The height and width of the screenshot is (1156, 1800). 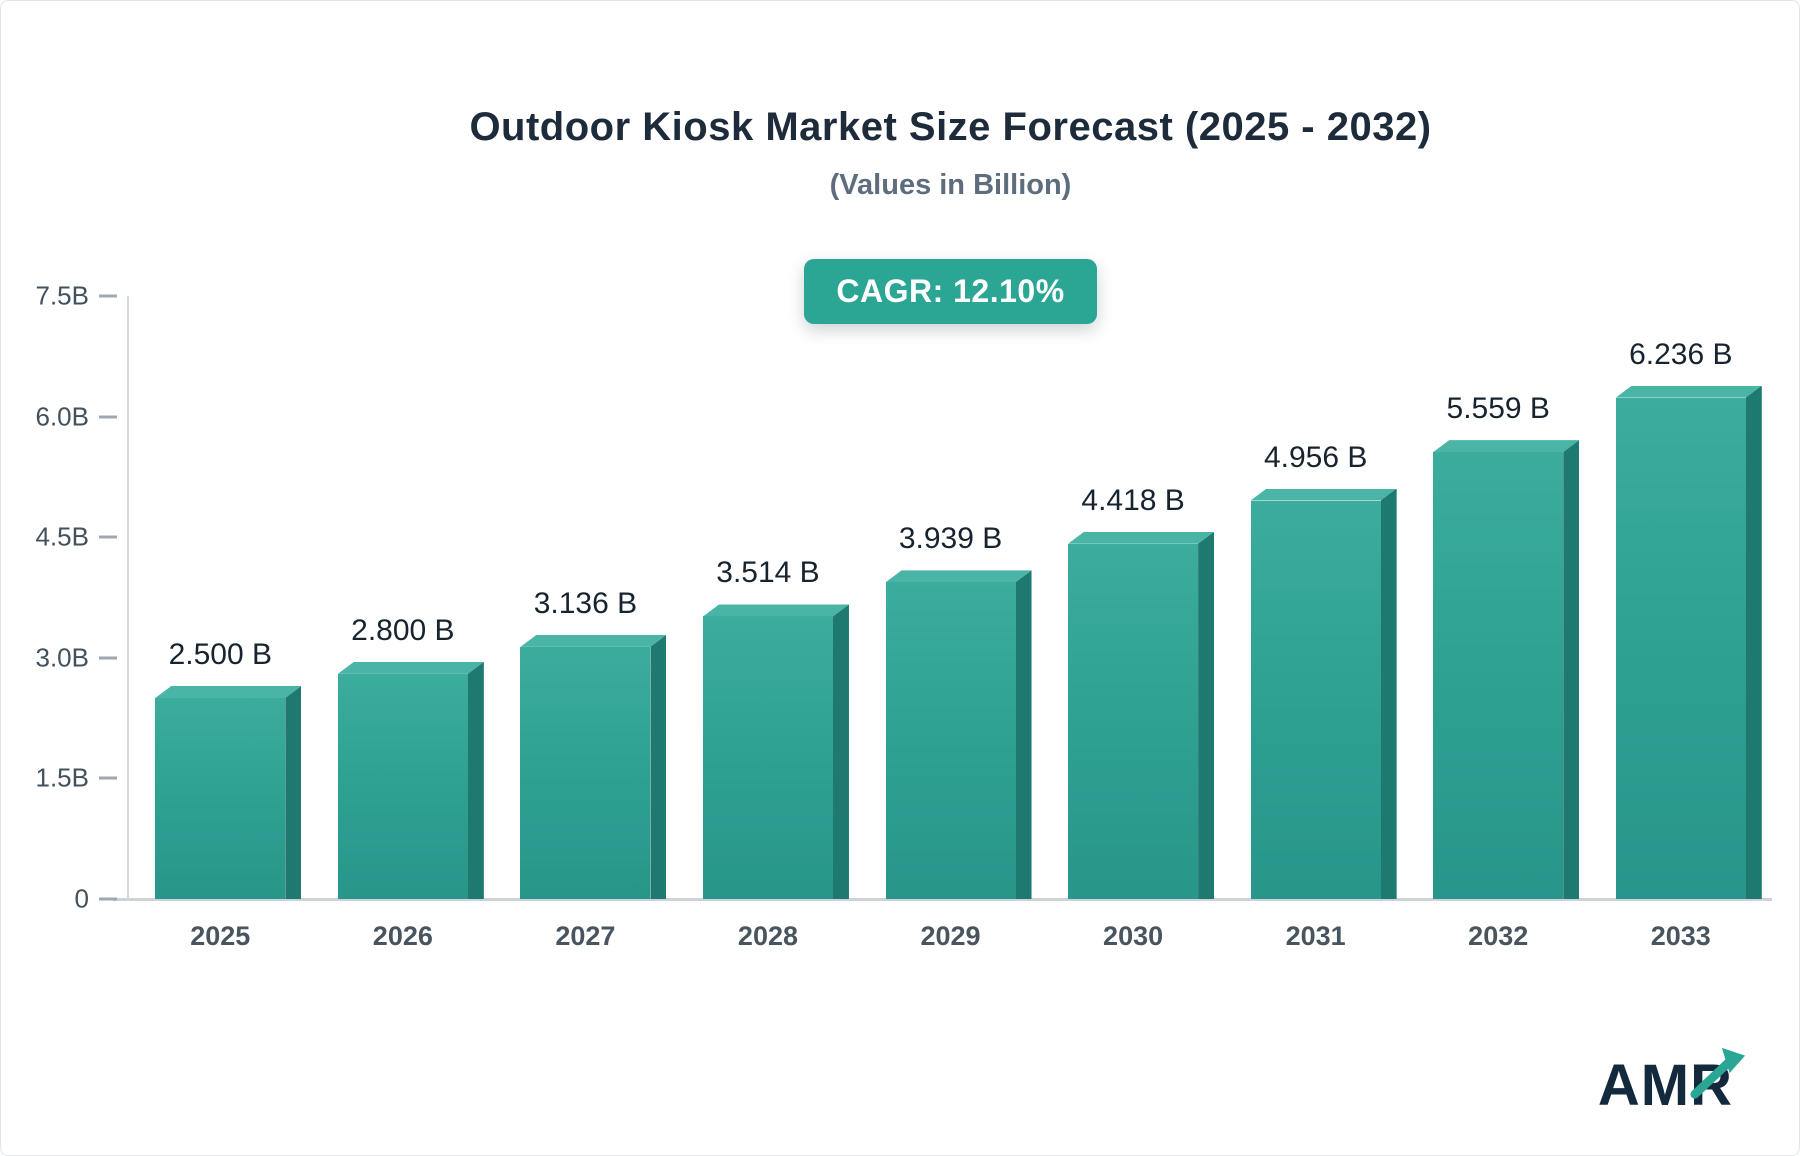 I want to click on bar-value-label: 3.514 B, so click(x=768, y=573).